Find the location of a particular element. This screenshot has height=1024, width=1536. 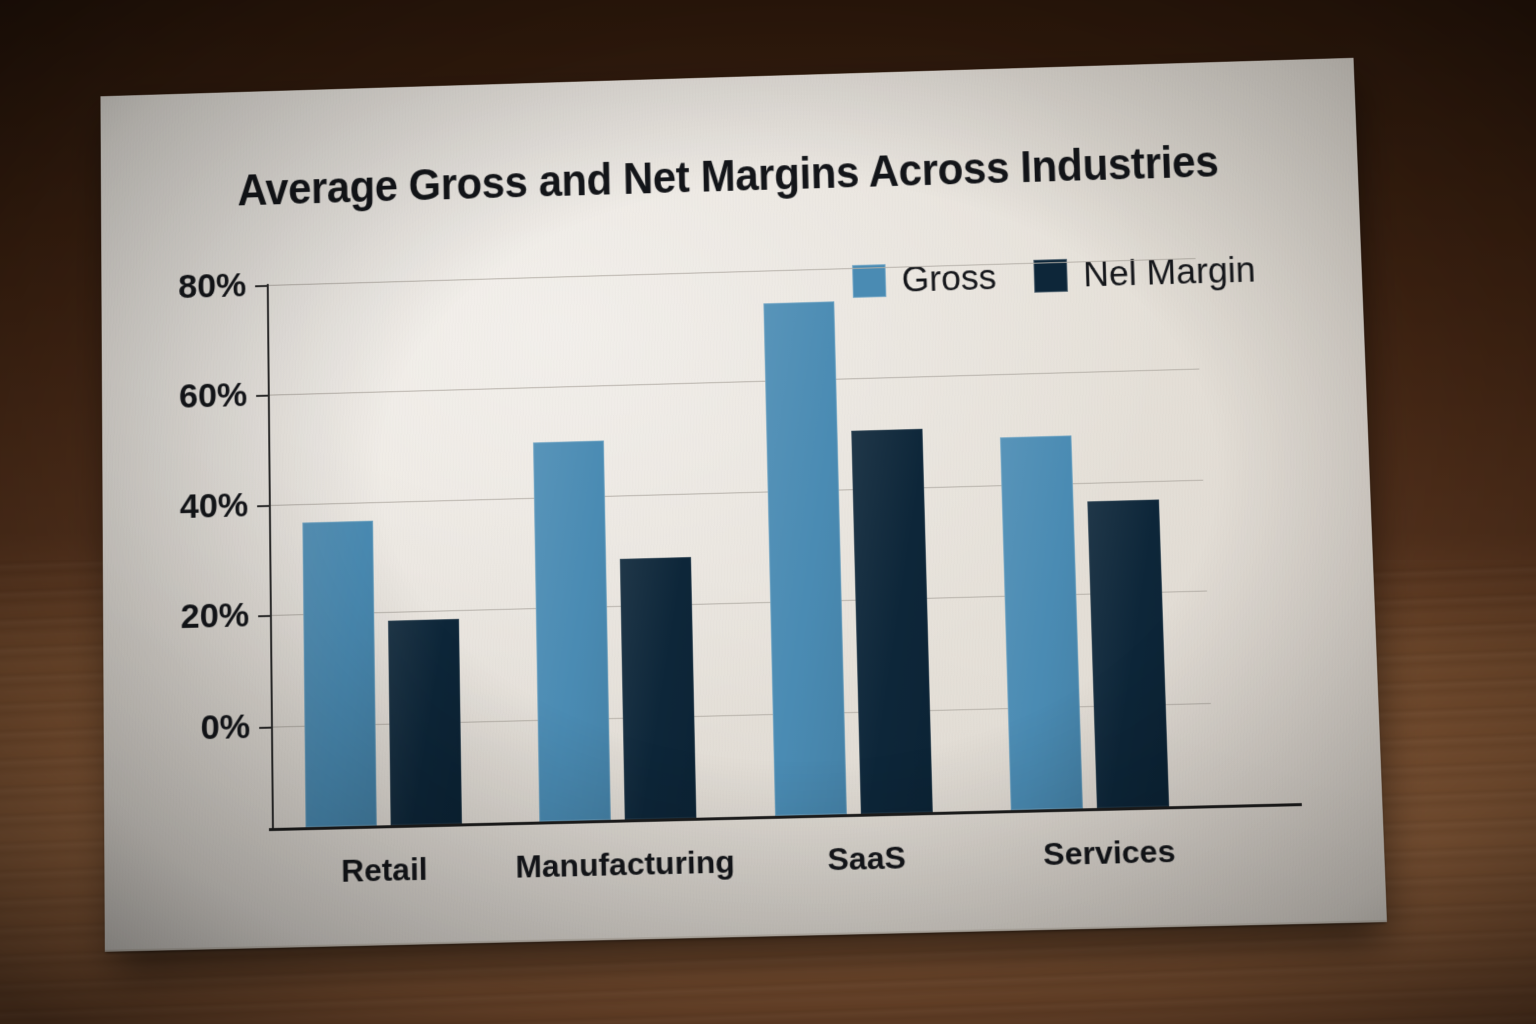

y-axis-line is located at coordinates (270, 556).